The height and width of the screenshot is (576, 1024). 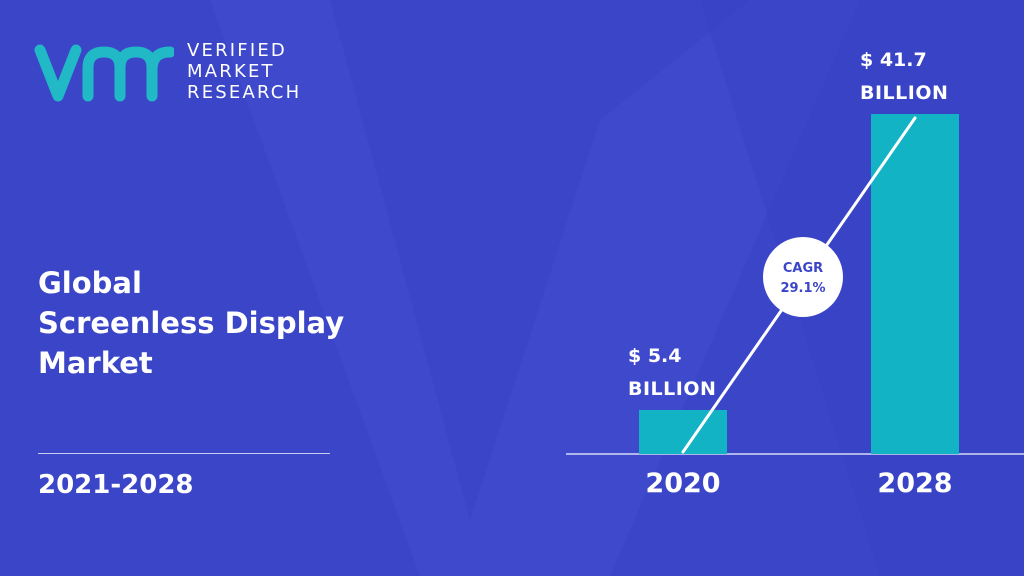 What do you see at coordinates (672, 389) in the screenshot?
I see `data-label-unit-2020: BILLION` at bounding box center [672, 389].